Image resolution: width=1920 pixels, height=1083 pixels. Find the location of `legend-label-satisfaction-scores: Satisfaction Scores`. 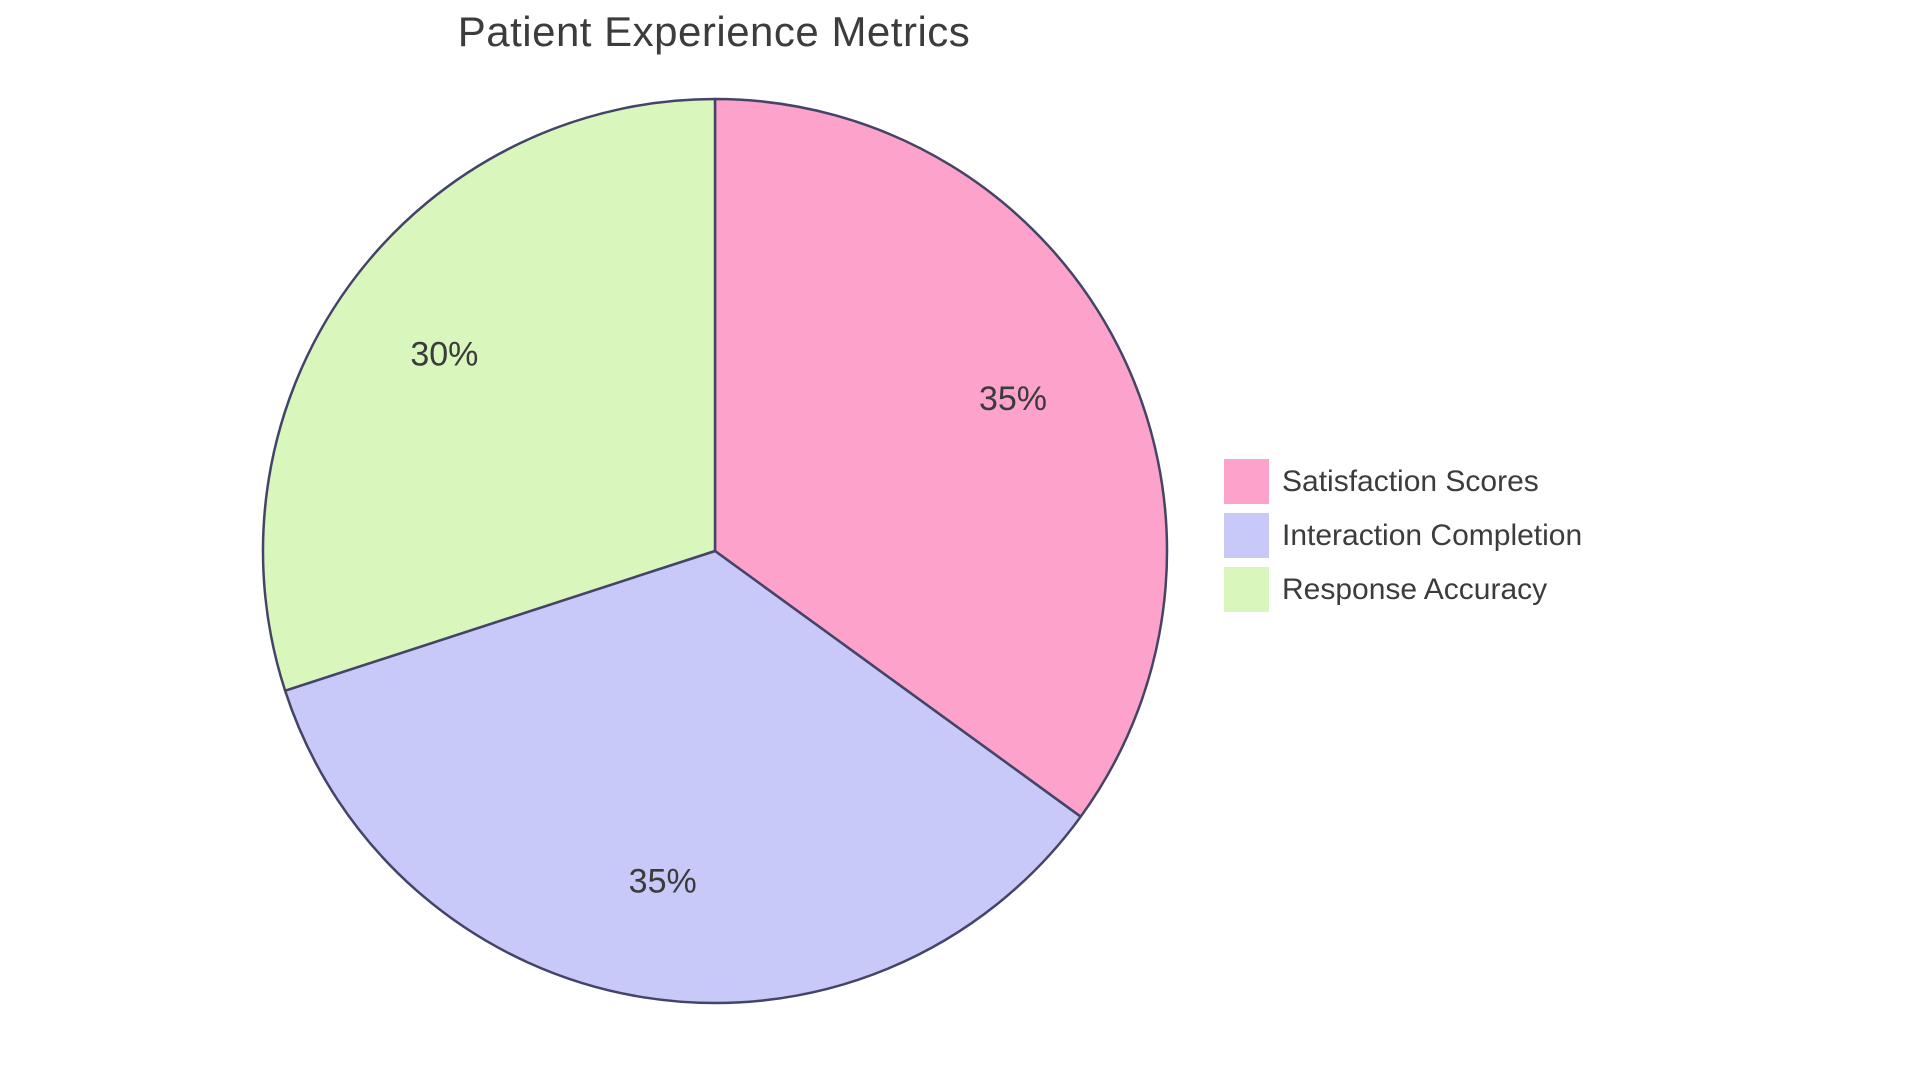

legend-label-satisfaction-scores: Satisfaction Scores is located at coordinates (1410, 481).